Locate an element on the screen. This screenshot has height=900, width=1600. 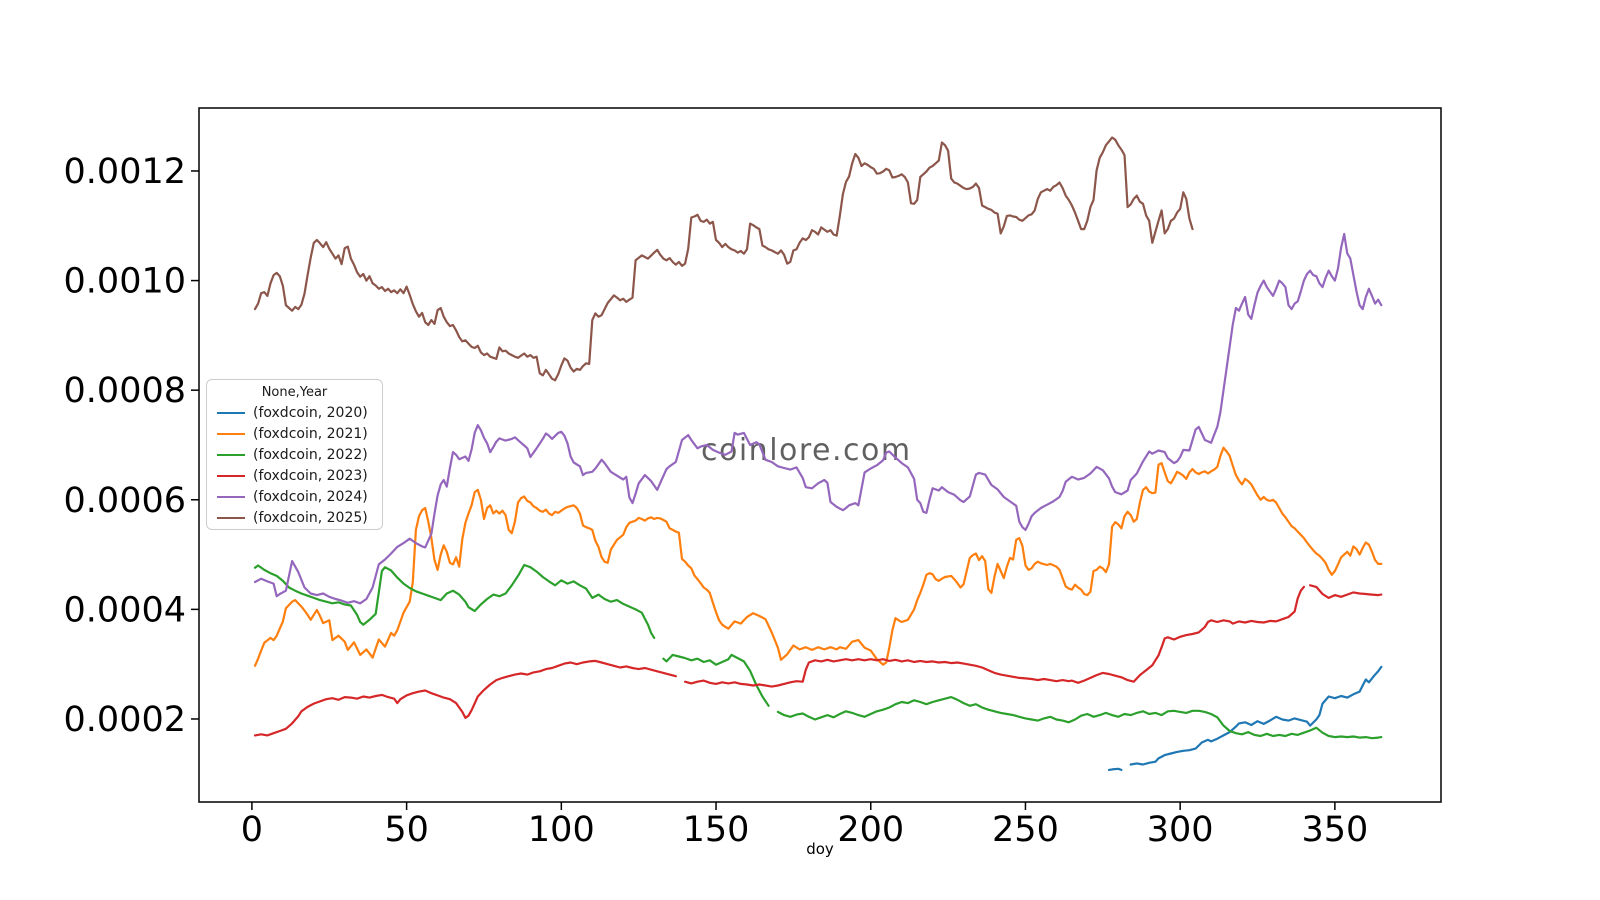
x-tick-label: 350 is located at coordinates (1334, 830).